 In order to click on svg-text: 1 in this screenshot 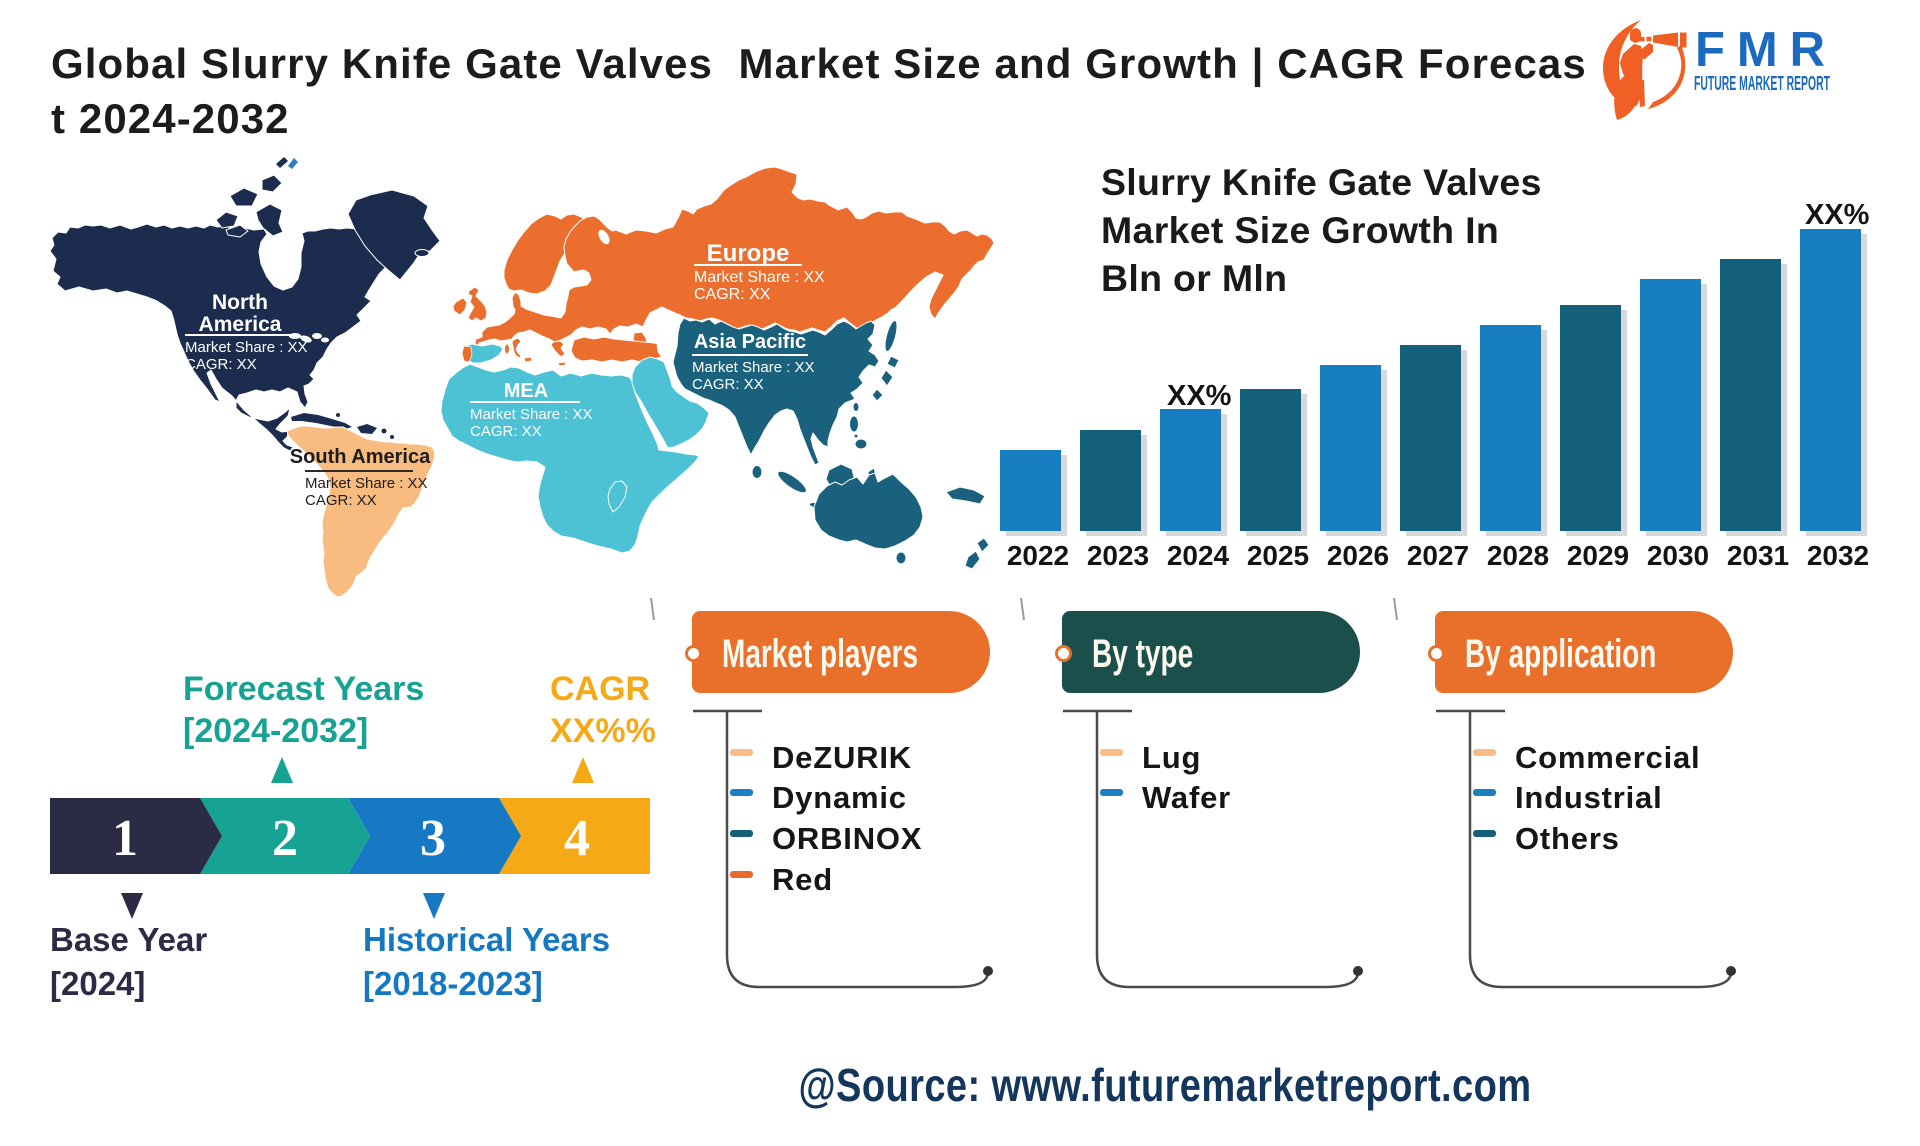, I will do `click(125, 838)`.